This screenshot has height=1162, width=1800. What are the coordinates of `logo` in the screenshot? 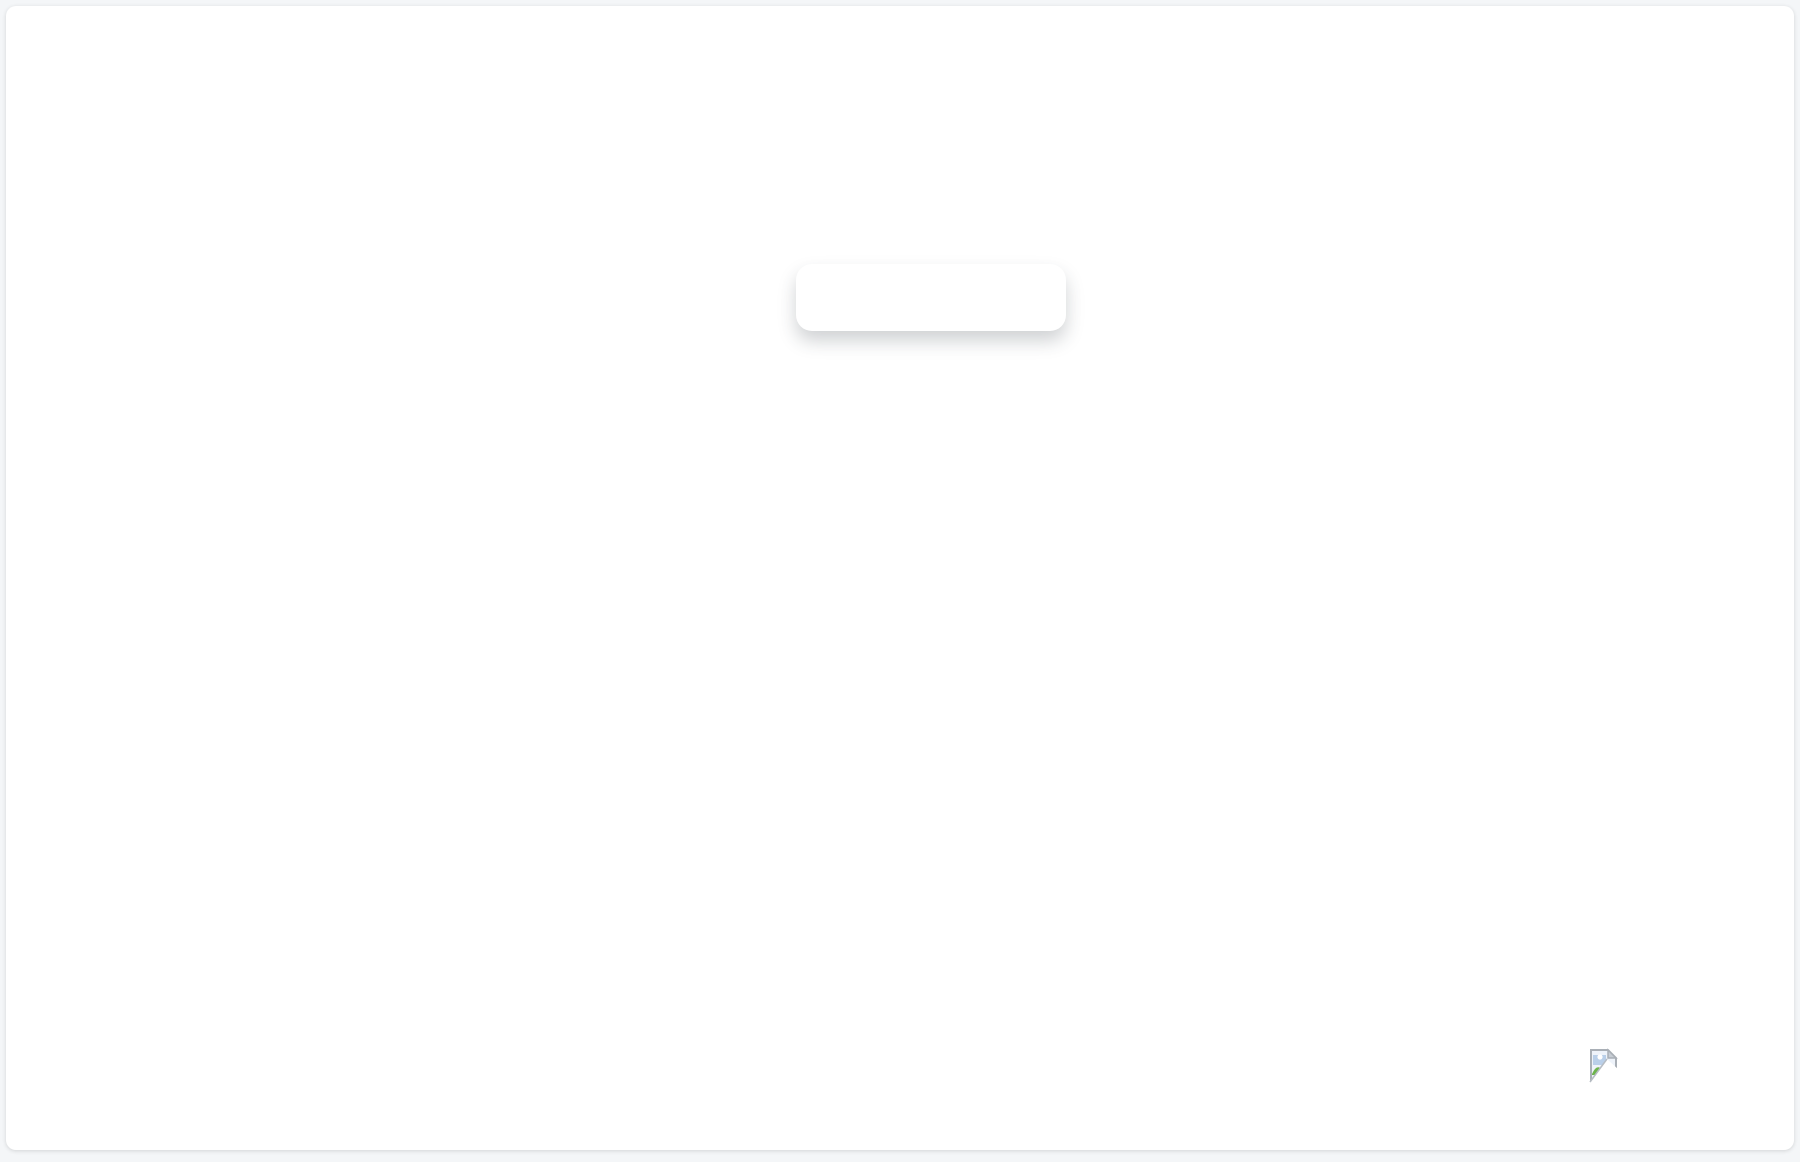 It's located at (1604, 1064).